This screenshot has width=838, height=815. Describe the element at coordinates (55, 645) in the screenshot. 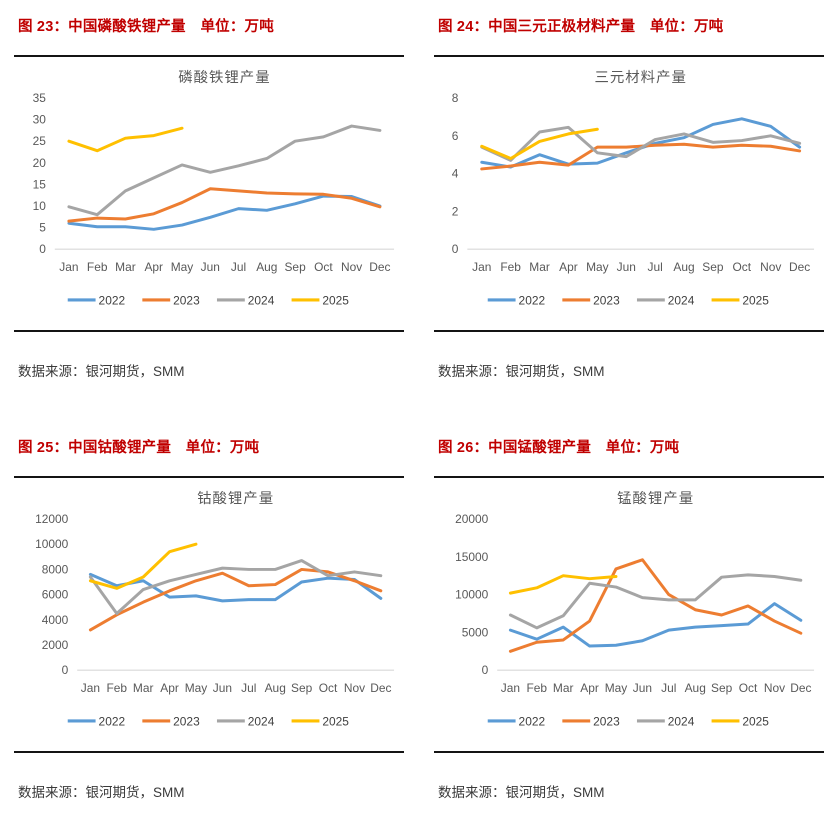

I see `y-tick-label: 2000` at that location.